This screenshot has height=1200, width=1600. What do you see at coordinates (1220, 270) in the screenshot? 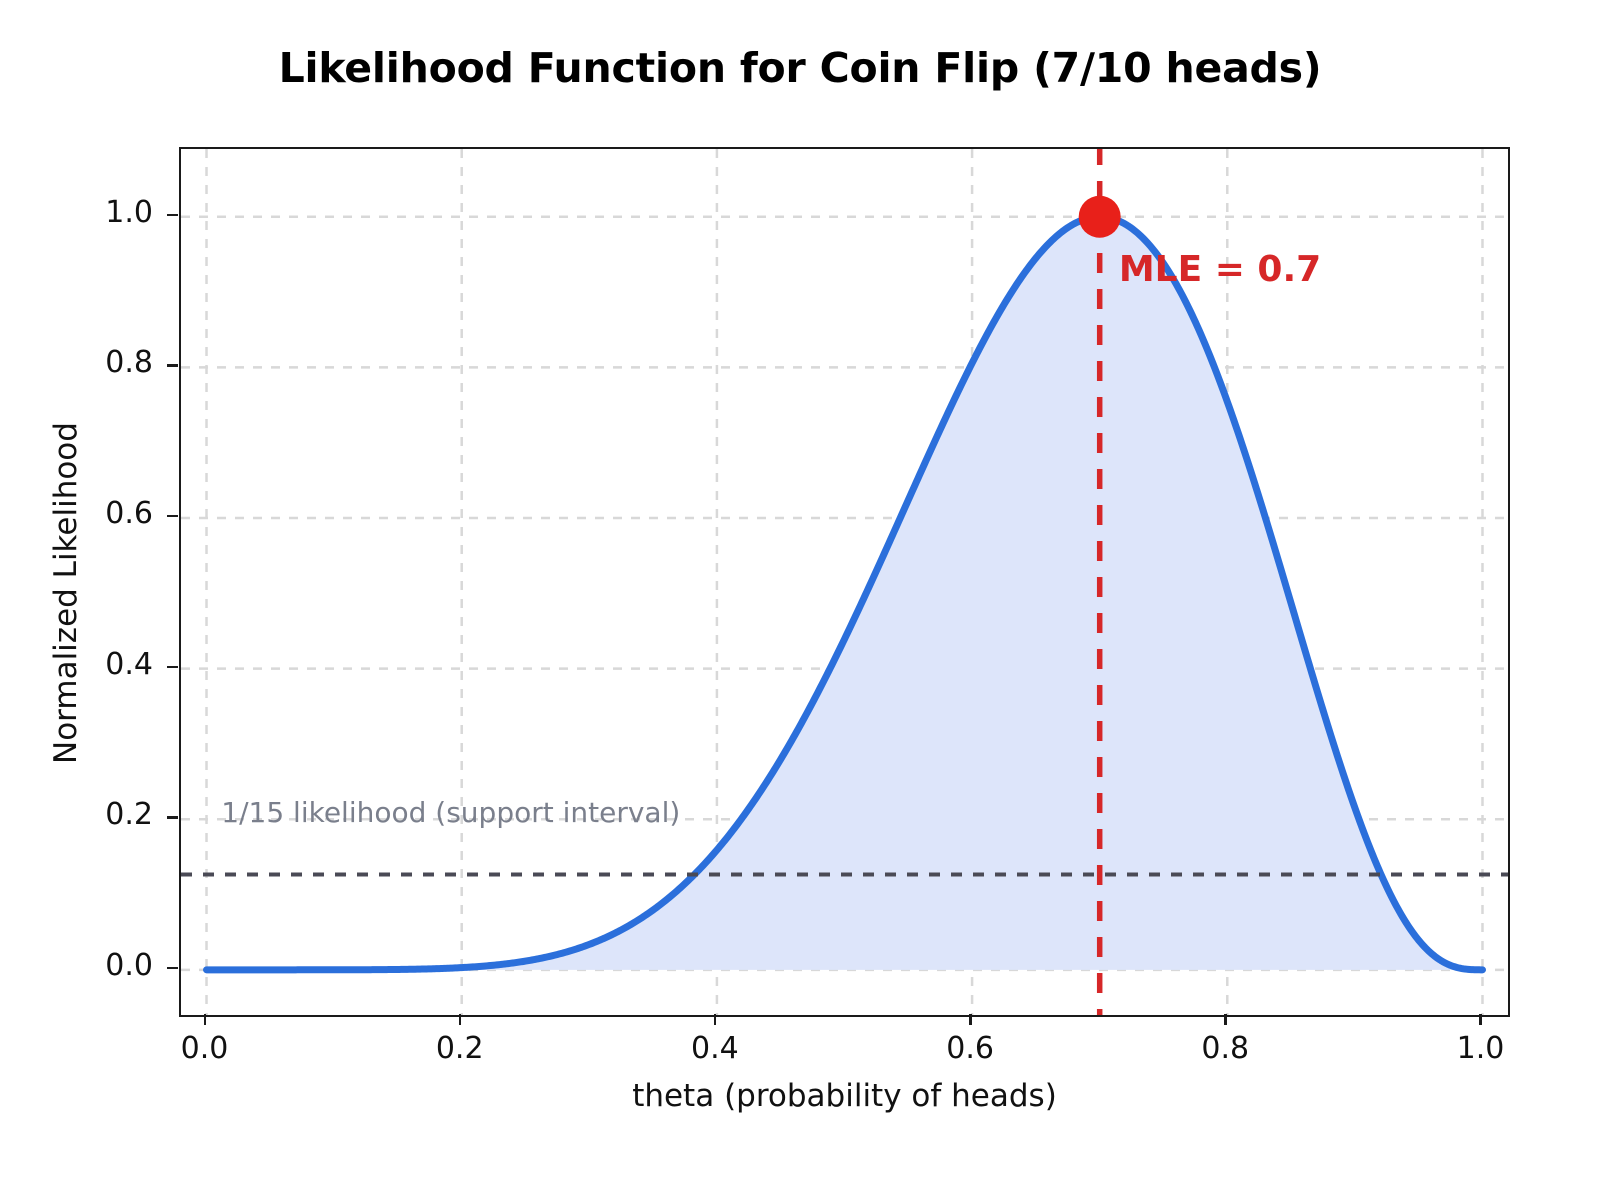
I see `mle-label: MLE = 0.7` at bounding box center [1220, 270].